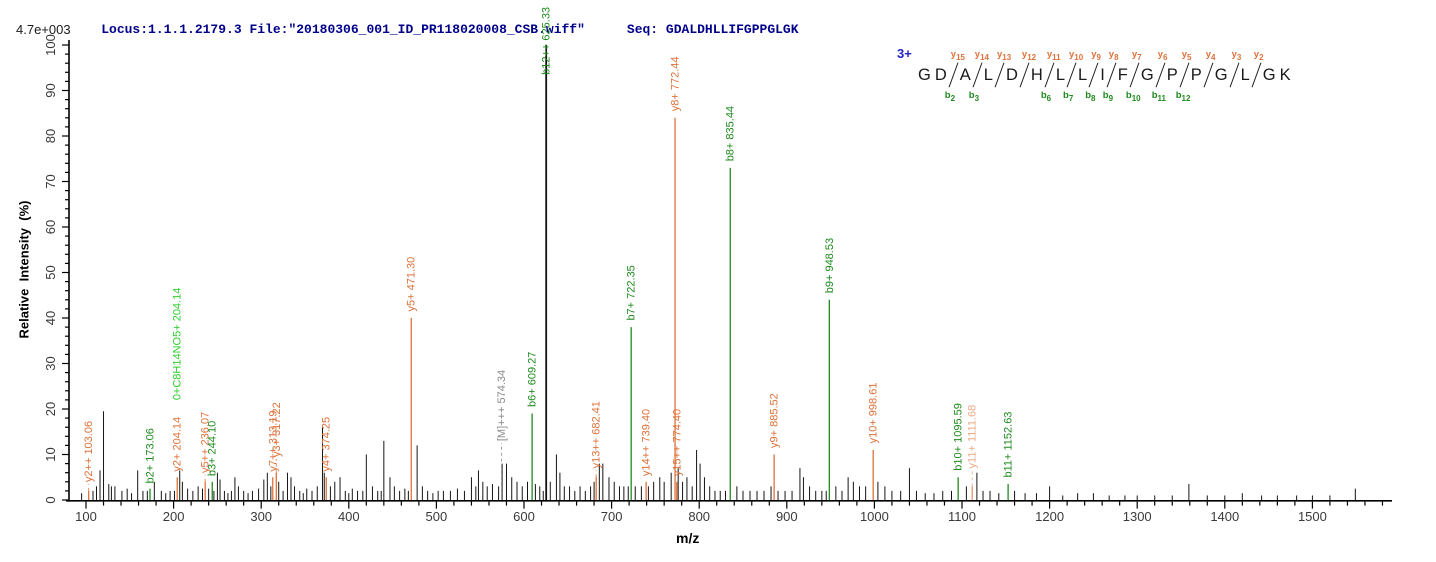 This screenshot has height=562, width=1436. I want to click on x-axis-tick-label: 1100, so click(962, 516).